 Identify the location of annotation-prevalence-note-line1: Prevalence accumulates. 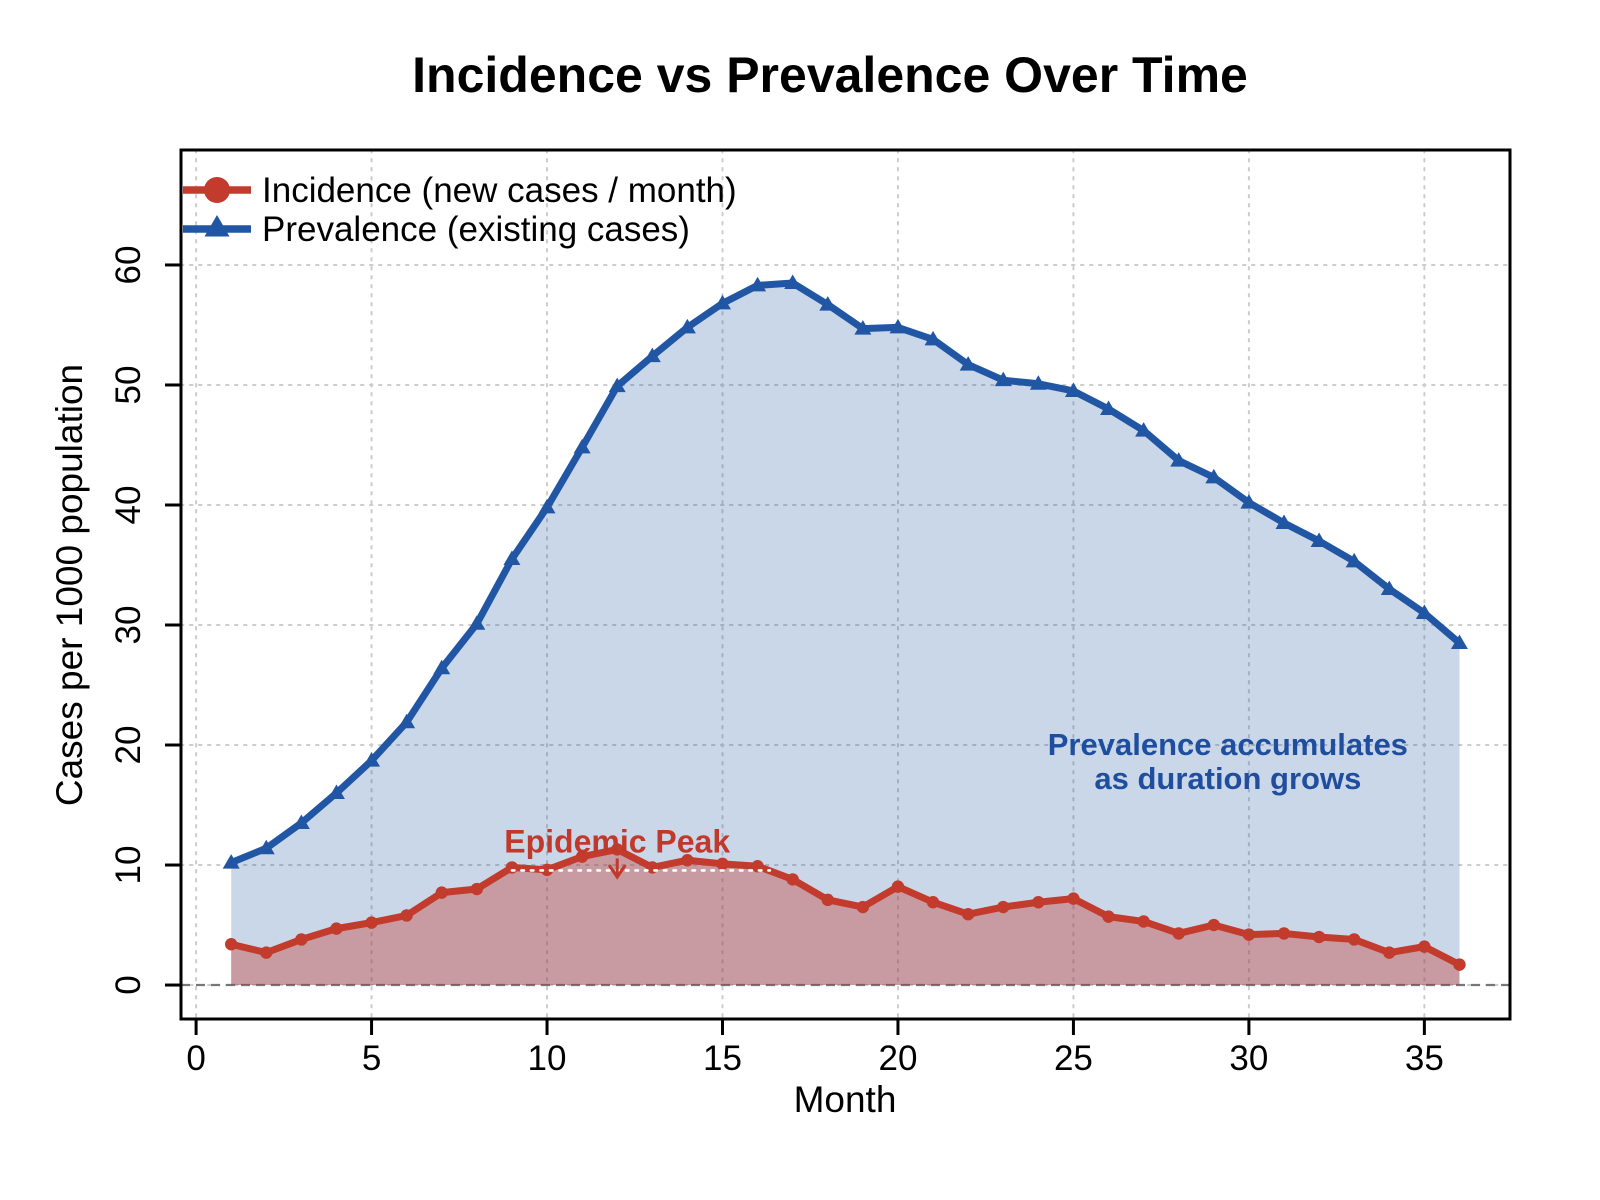
(1227, 744).